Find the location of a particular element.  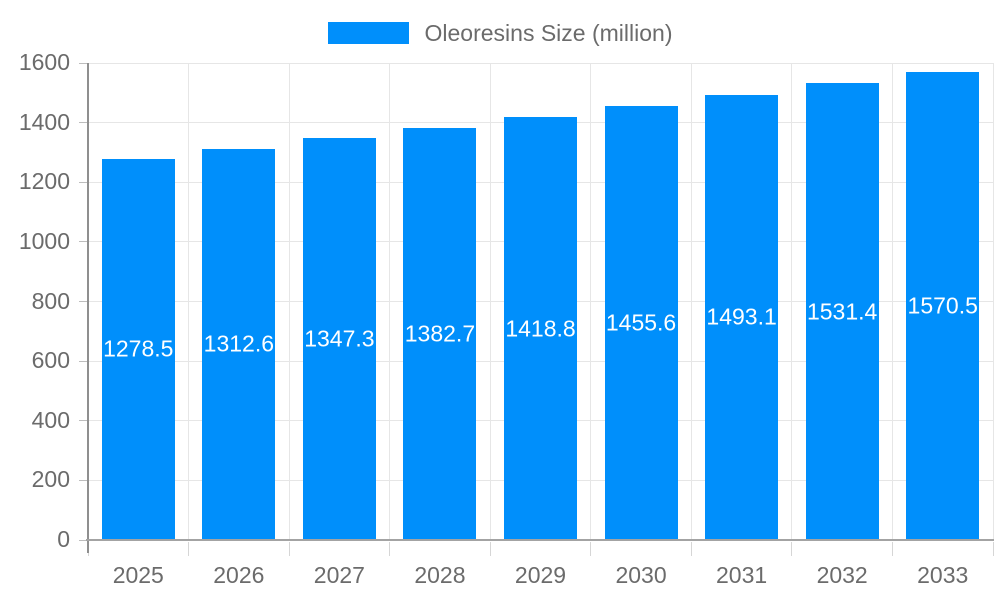

x-axis-label: 2025 is located at coordinates (138, 575).